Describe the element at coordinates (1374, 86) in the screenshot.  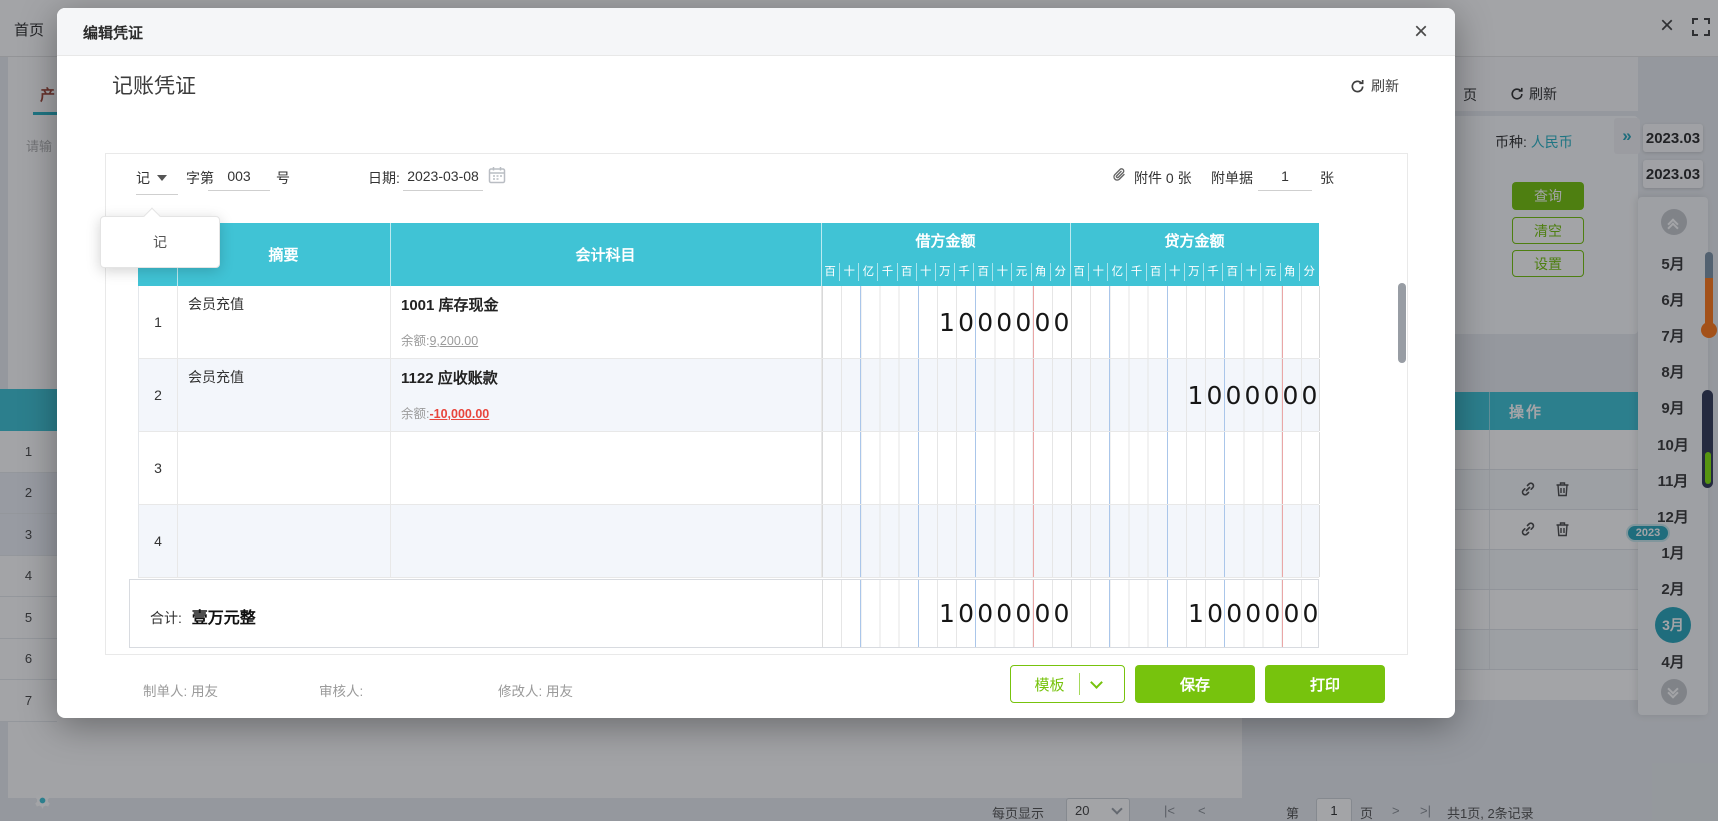
I see `refresh-button: 刷新` at that location.